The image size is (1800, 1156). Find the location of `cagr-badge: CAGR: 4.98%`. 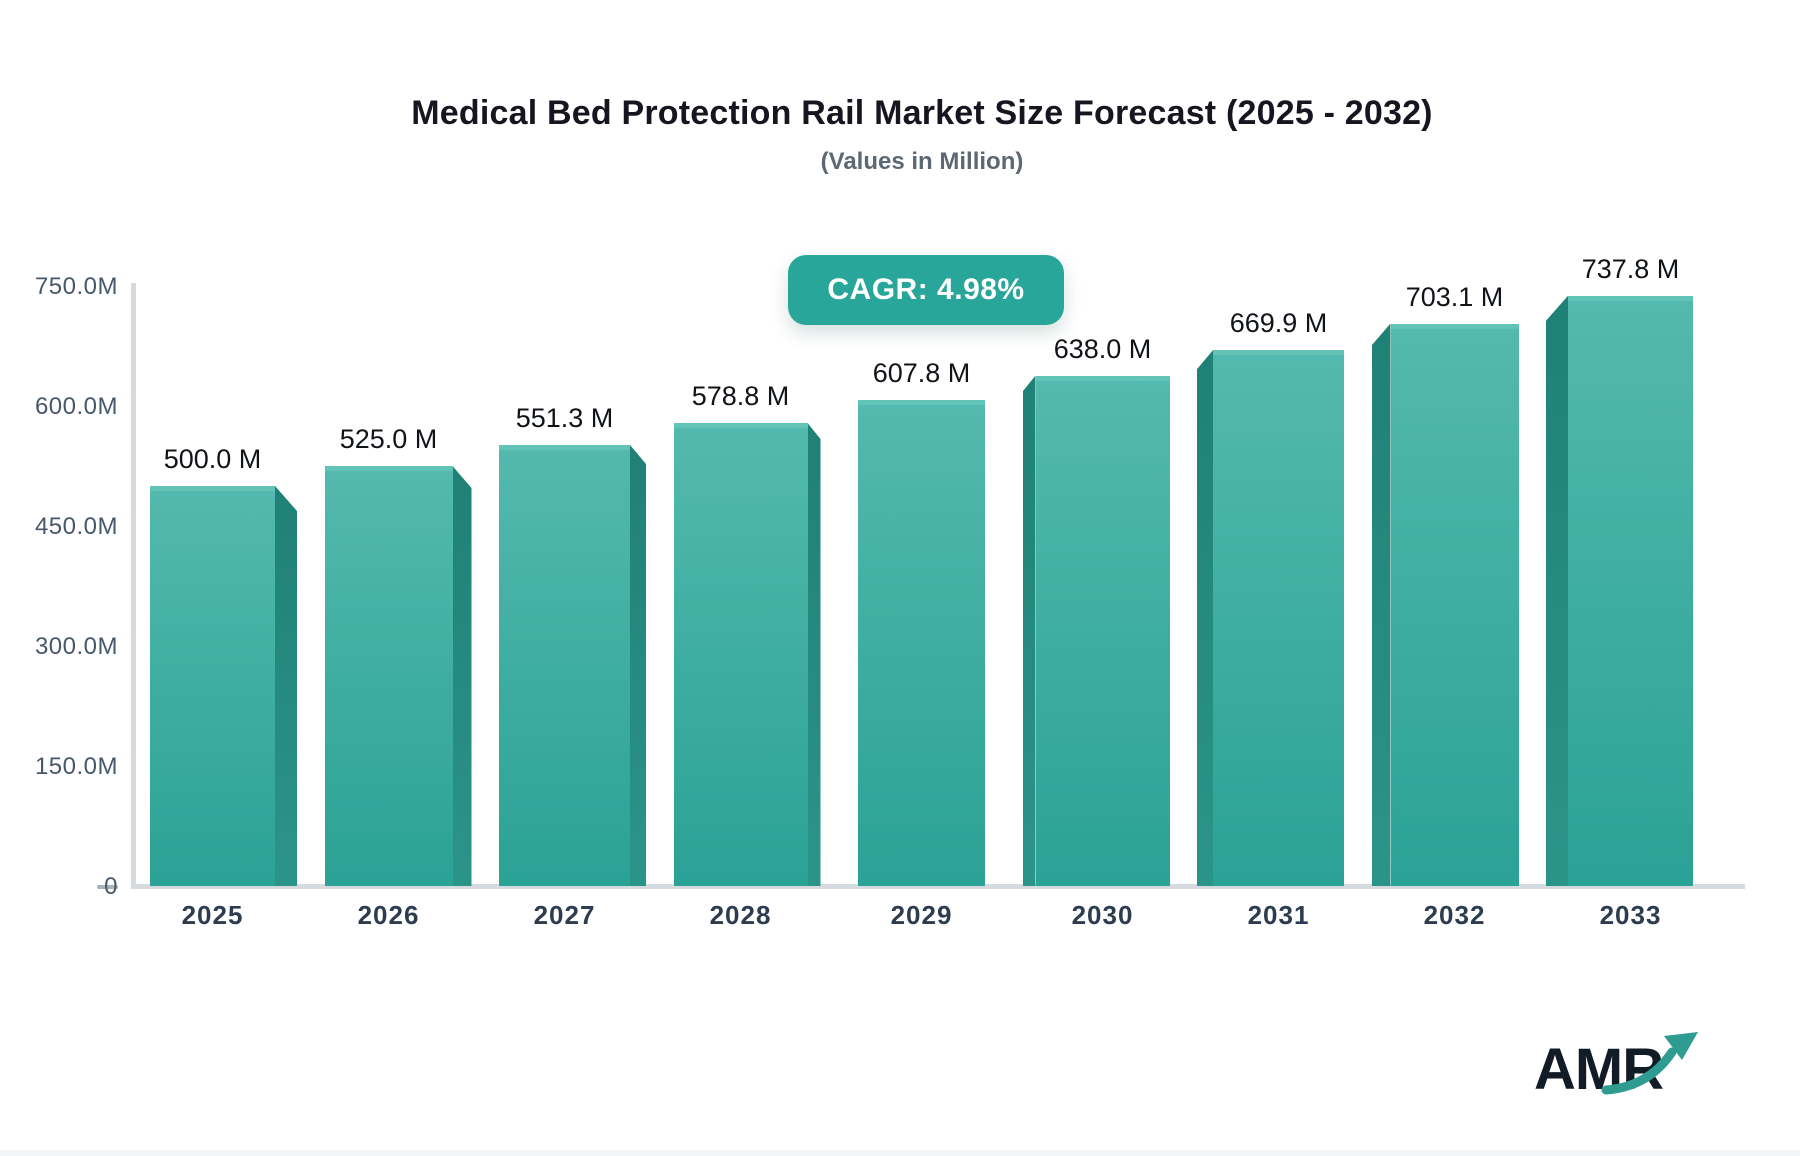

cagr-badge: CAGR: 4.98% is located at coordinates (926, 290).